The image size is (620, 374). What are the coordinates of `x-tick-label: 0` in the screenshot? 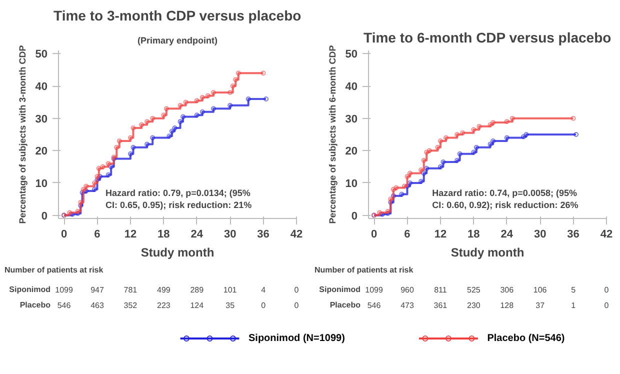 It's located at (64, 234).